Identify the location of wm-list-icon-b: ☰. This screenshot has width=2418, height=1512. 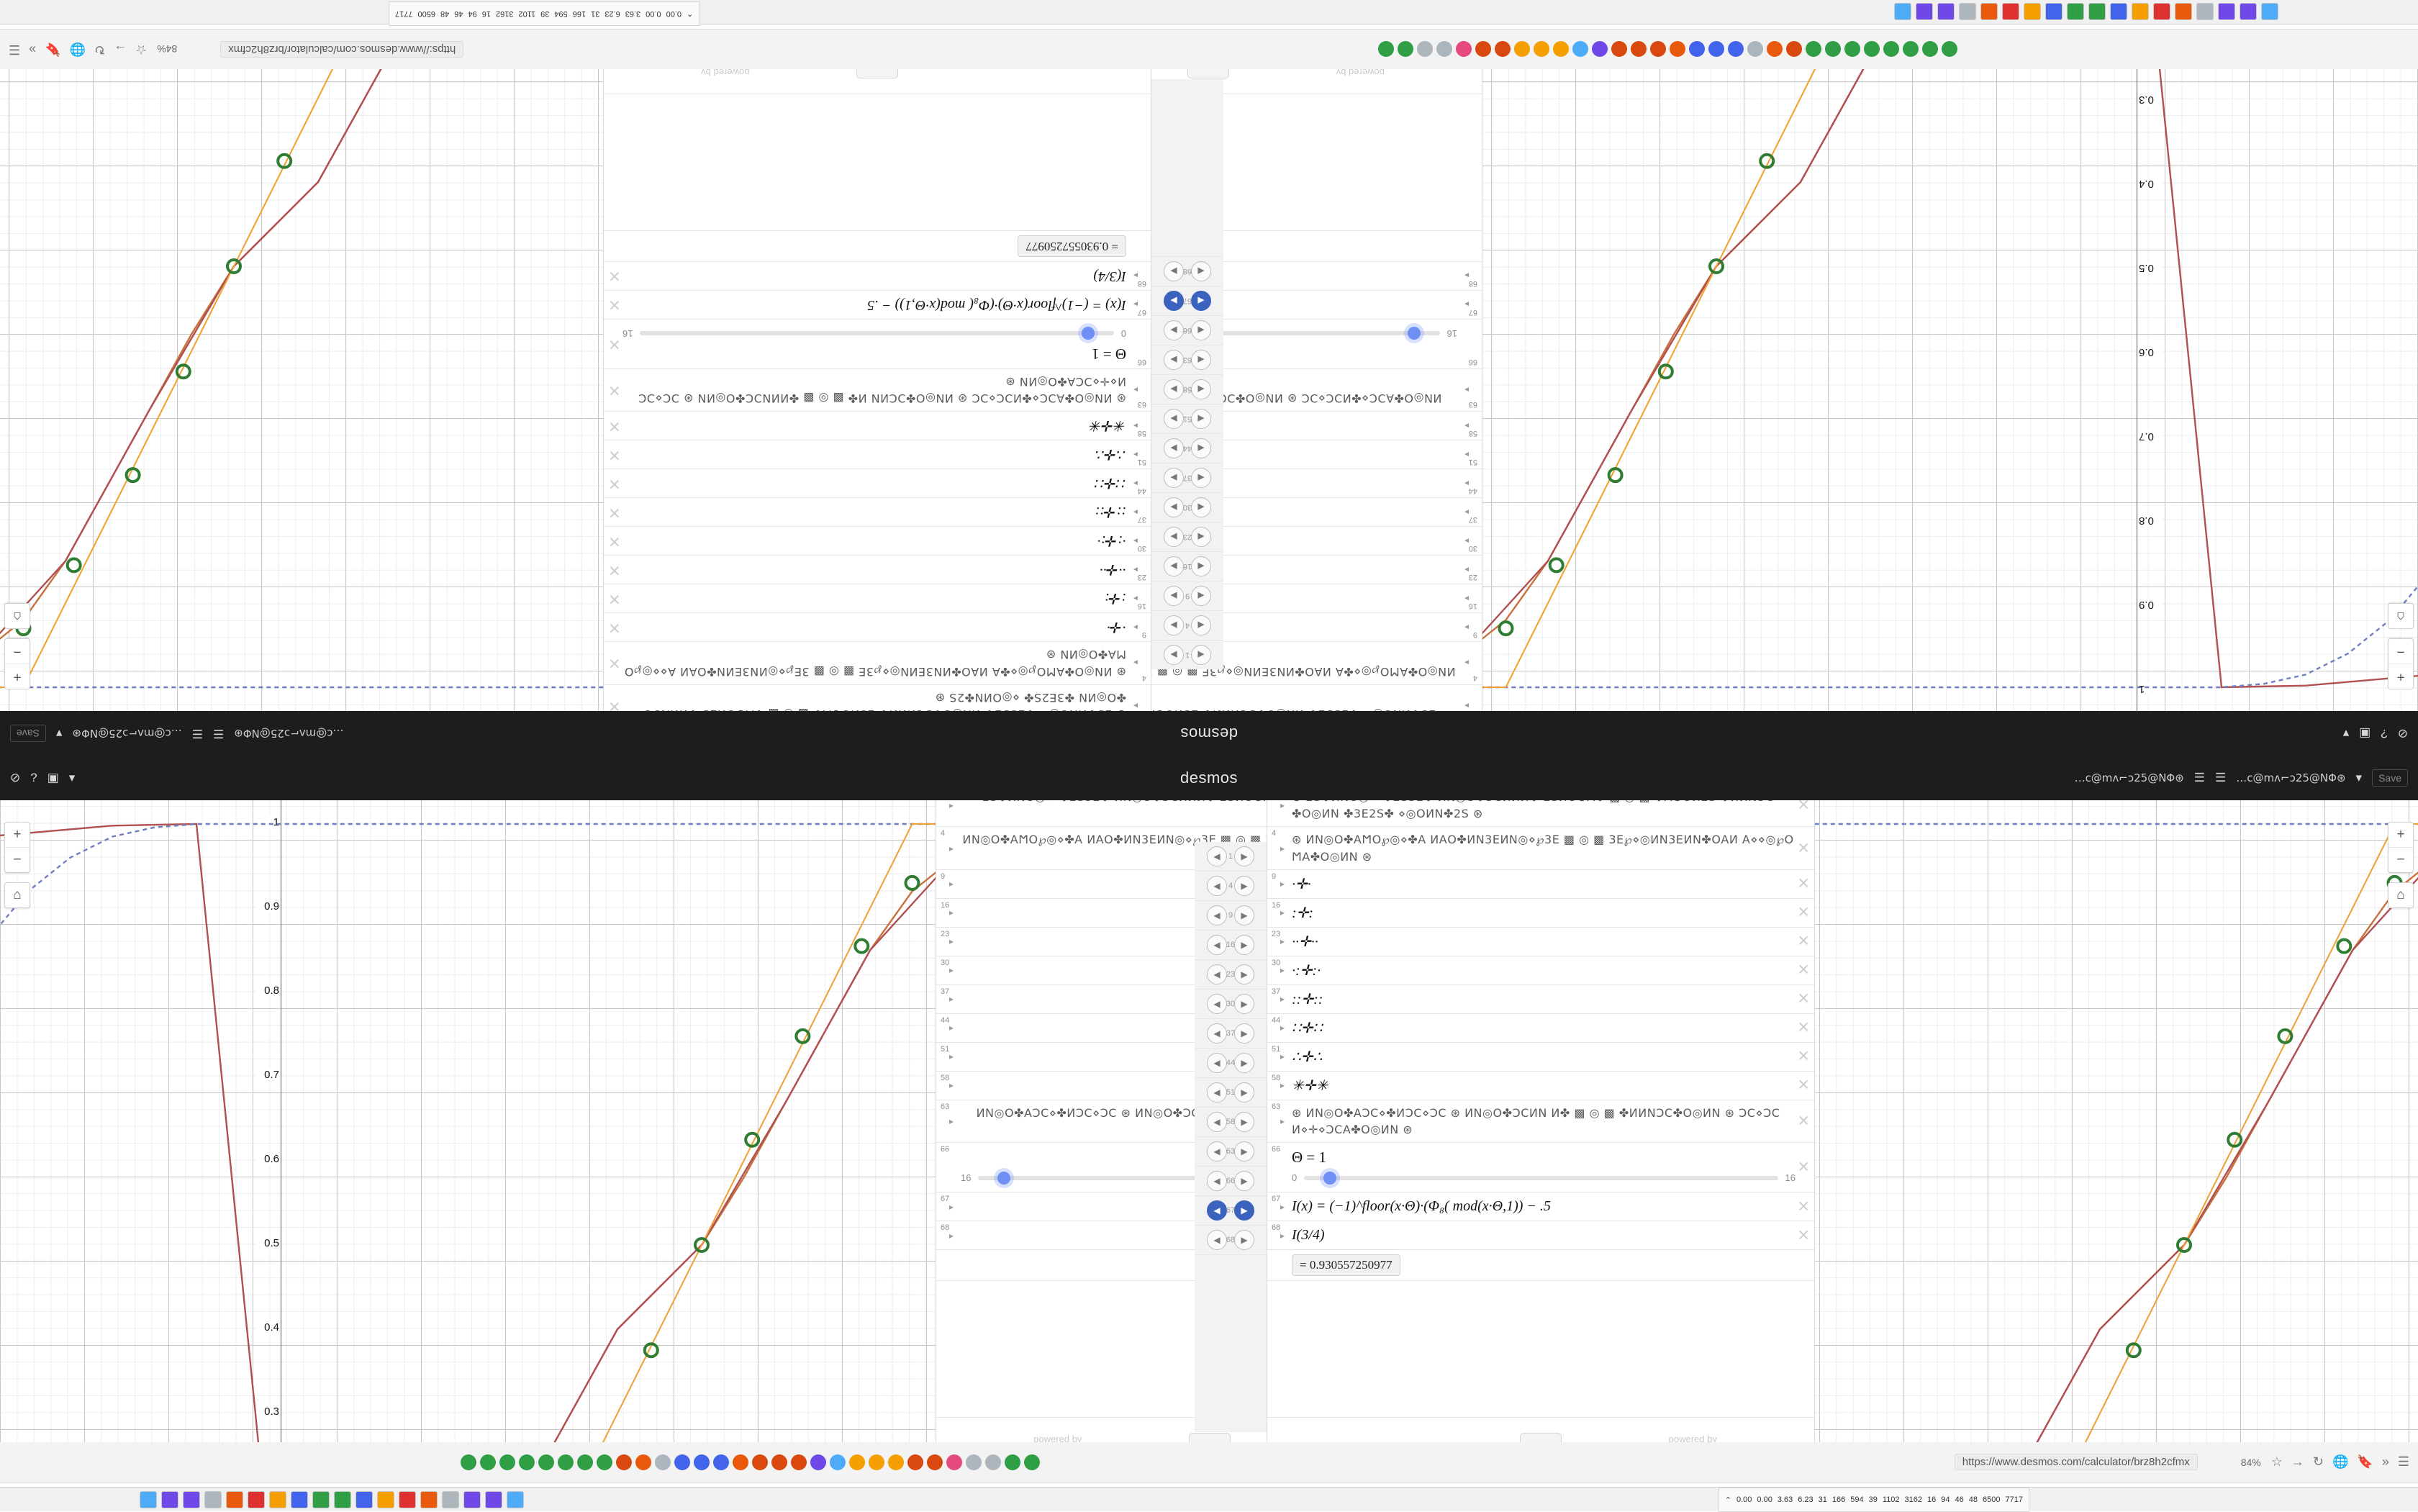
(197, 734).